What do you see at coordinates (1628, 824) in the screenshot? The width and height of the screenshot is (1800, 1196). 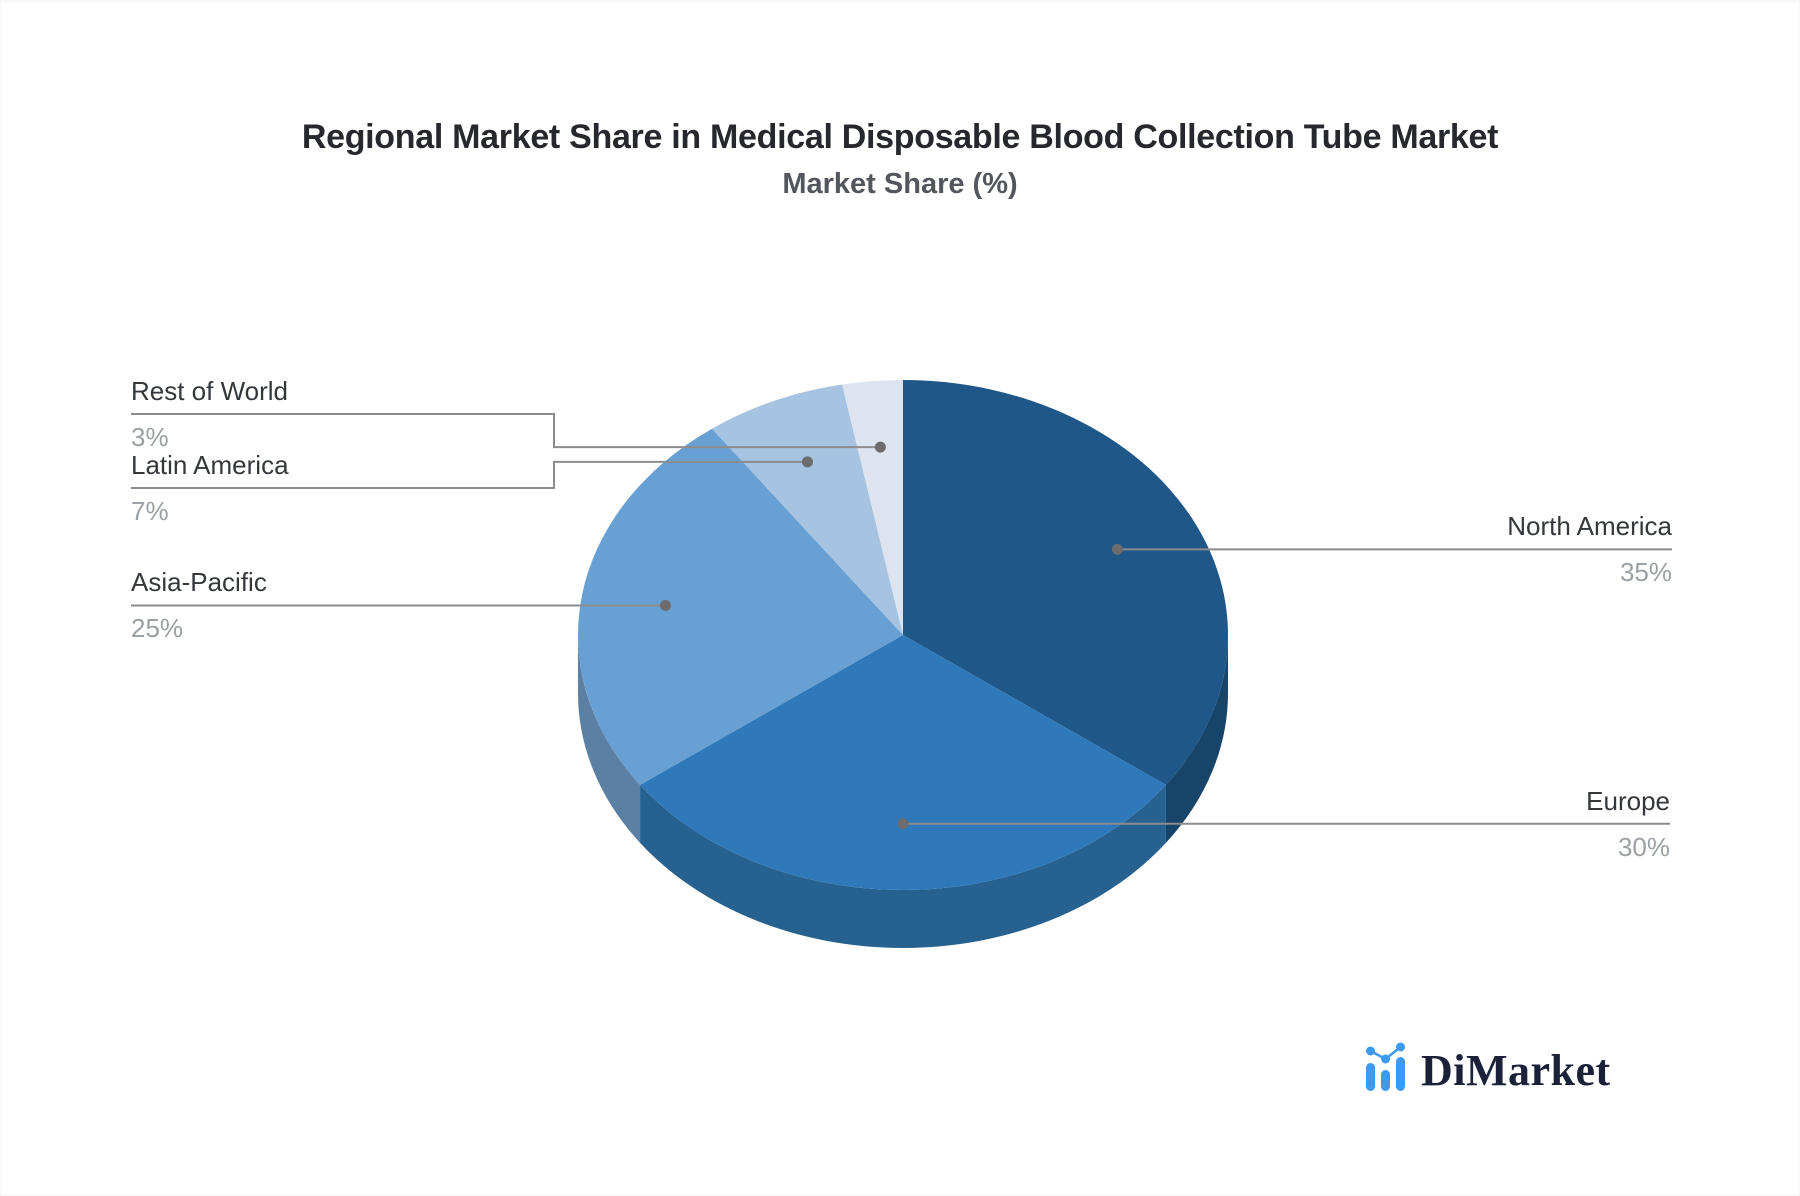 I see `callout-europe: Europe 30%` at bounding box center [1628, 824].